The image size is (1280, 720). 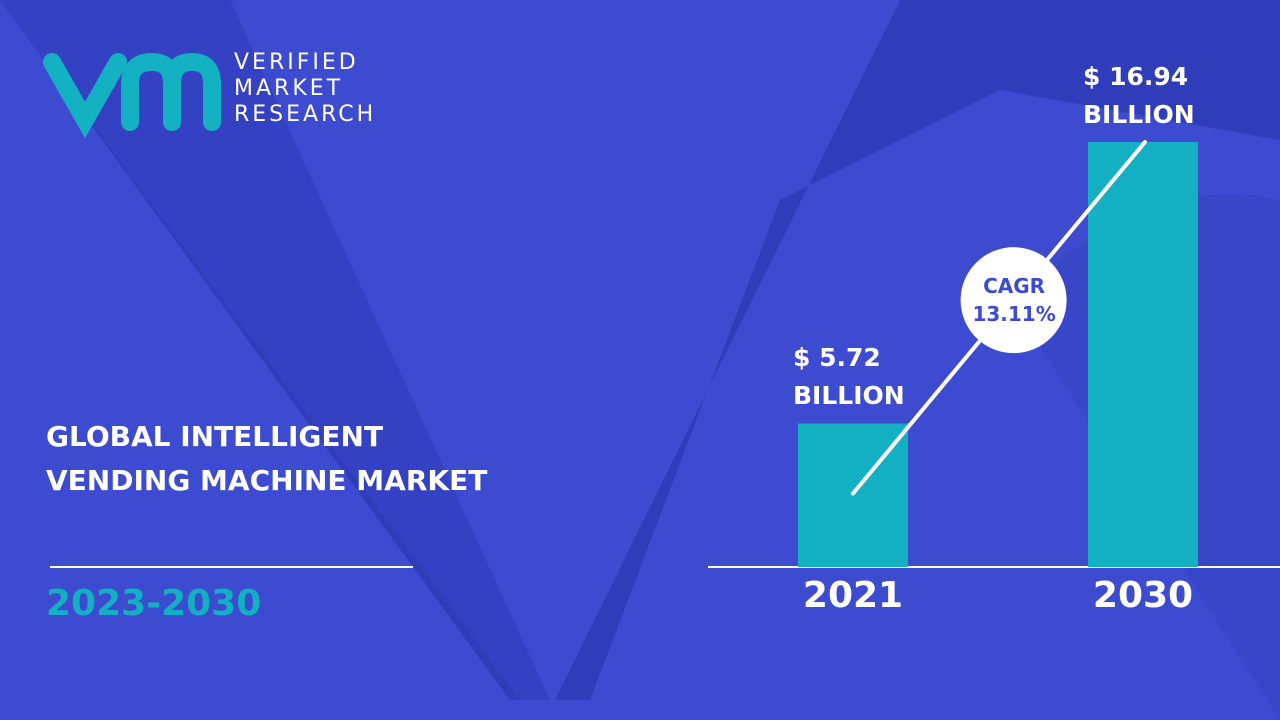 I want to click on cagr-annotation: CAGR 13.11%, so click(x=1014, y=300).